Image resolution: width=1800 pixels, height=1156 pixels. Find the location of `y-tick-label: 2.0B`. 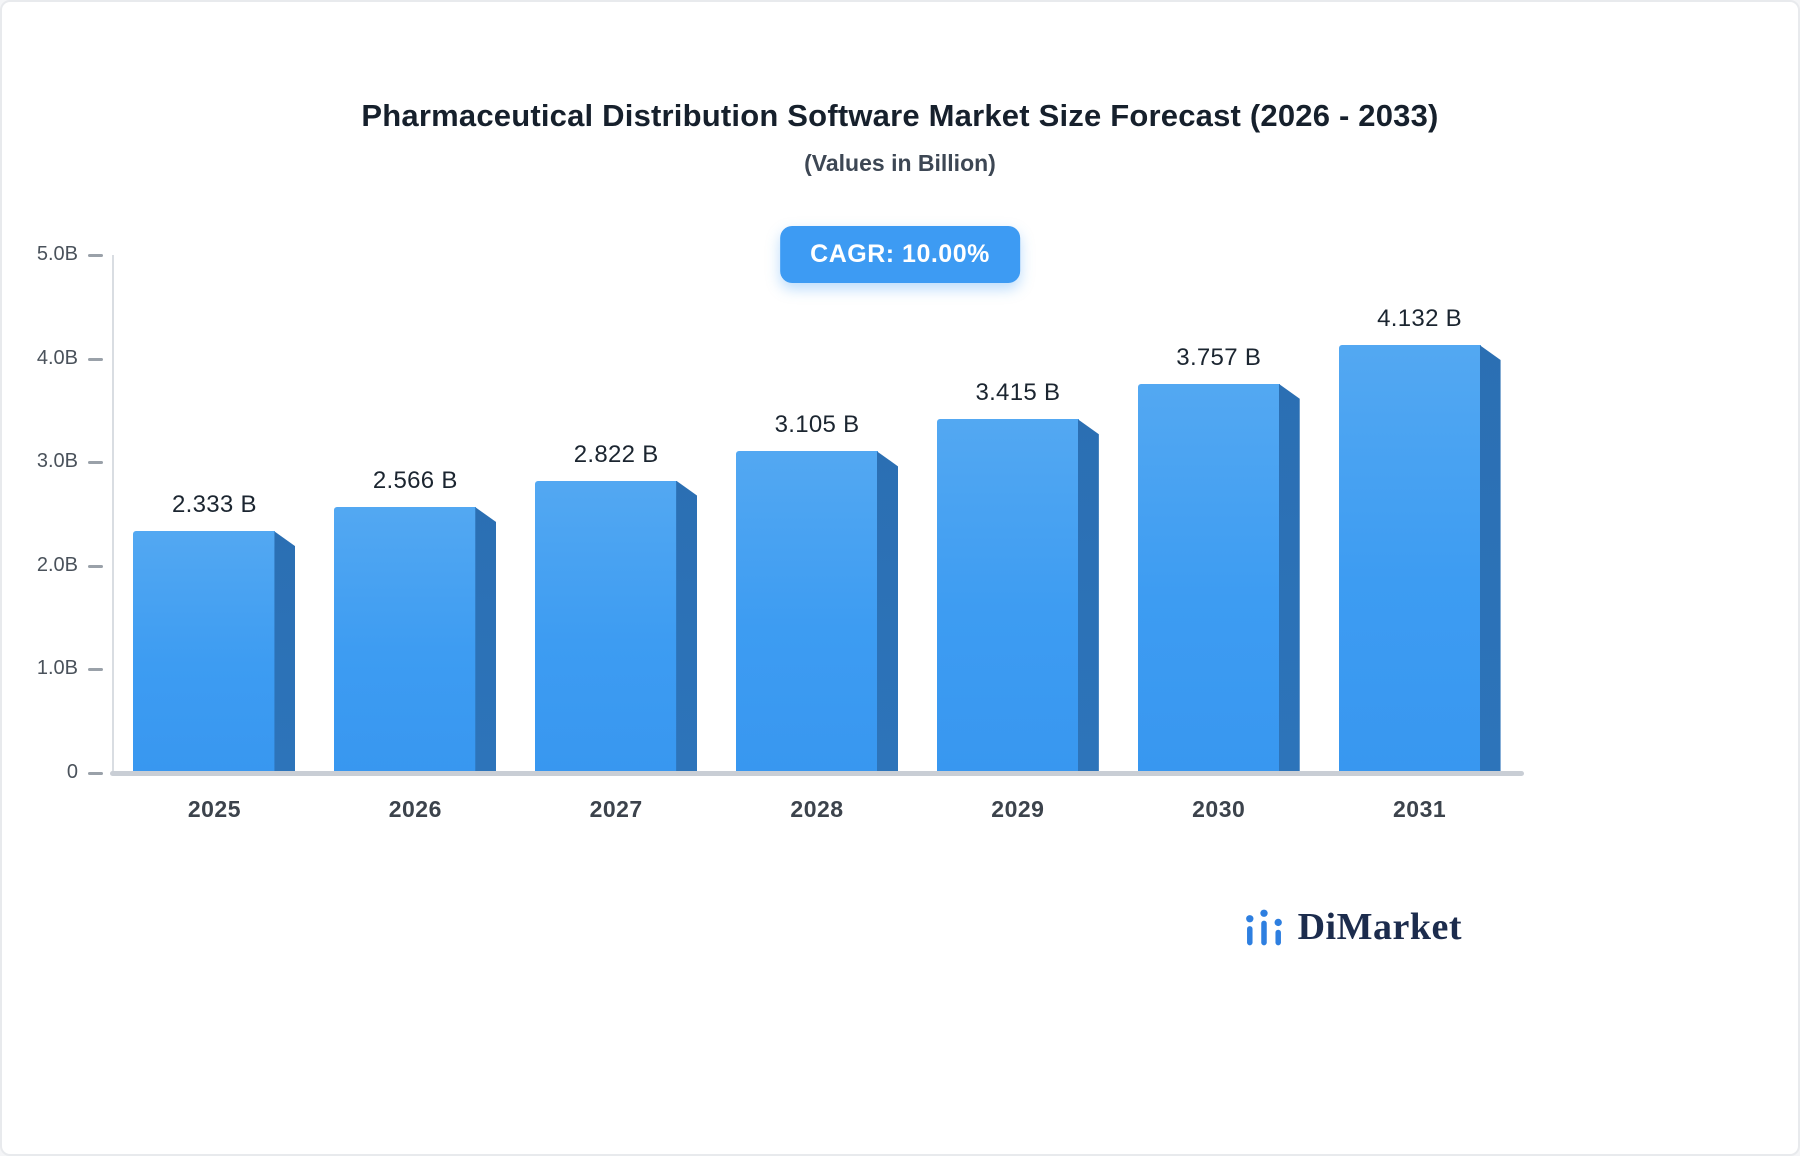

y-tick-label: 2.0B is located at coordinates (57, 564).